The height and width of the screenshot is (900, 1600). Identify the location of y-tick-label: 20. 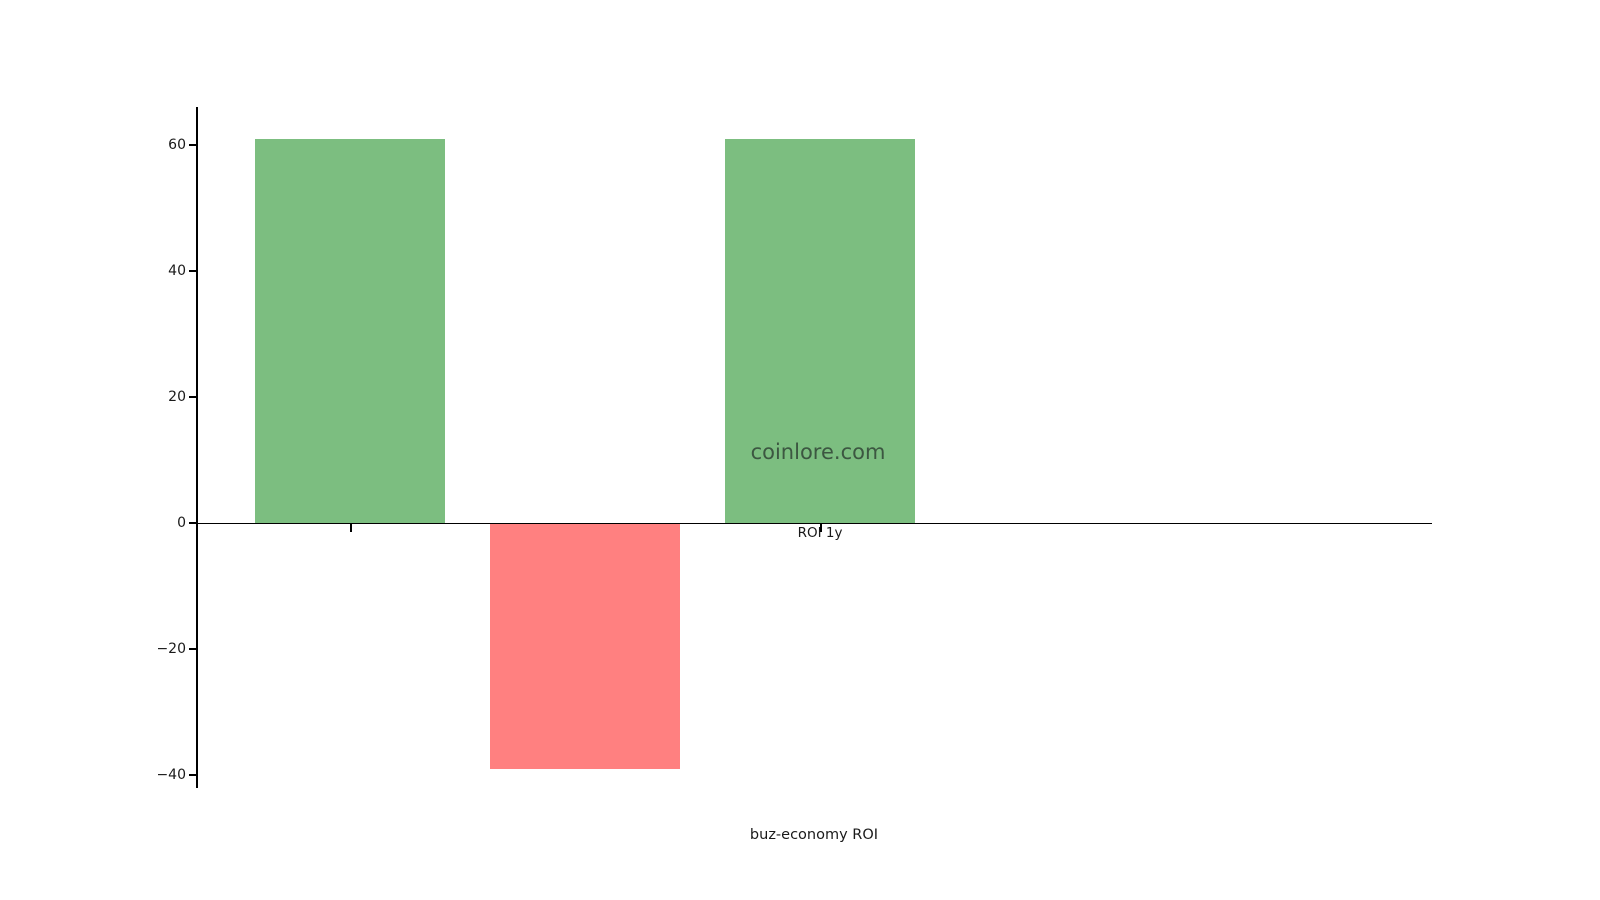
(177, 397).